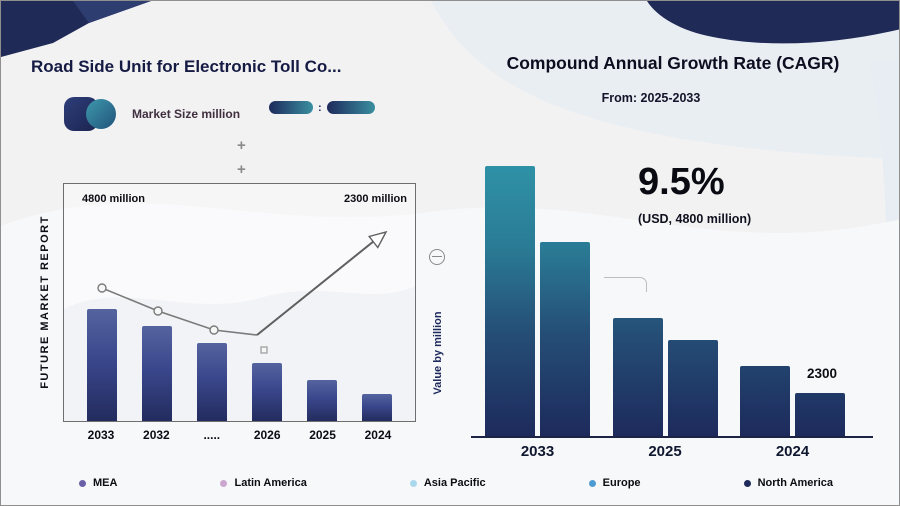  What do you see at coordinates (322, 435) in the screenshot?
I see `x-label-2025: 2025` at bounding box center [322, 435].